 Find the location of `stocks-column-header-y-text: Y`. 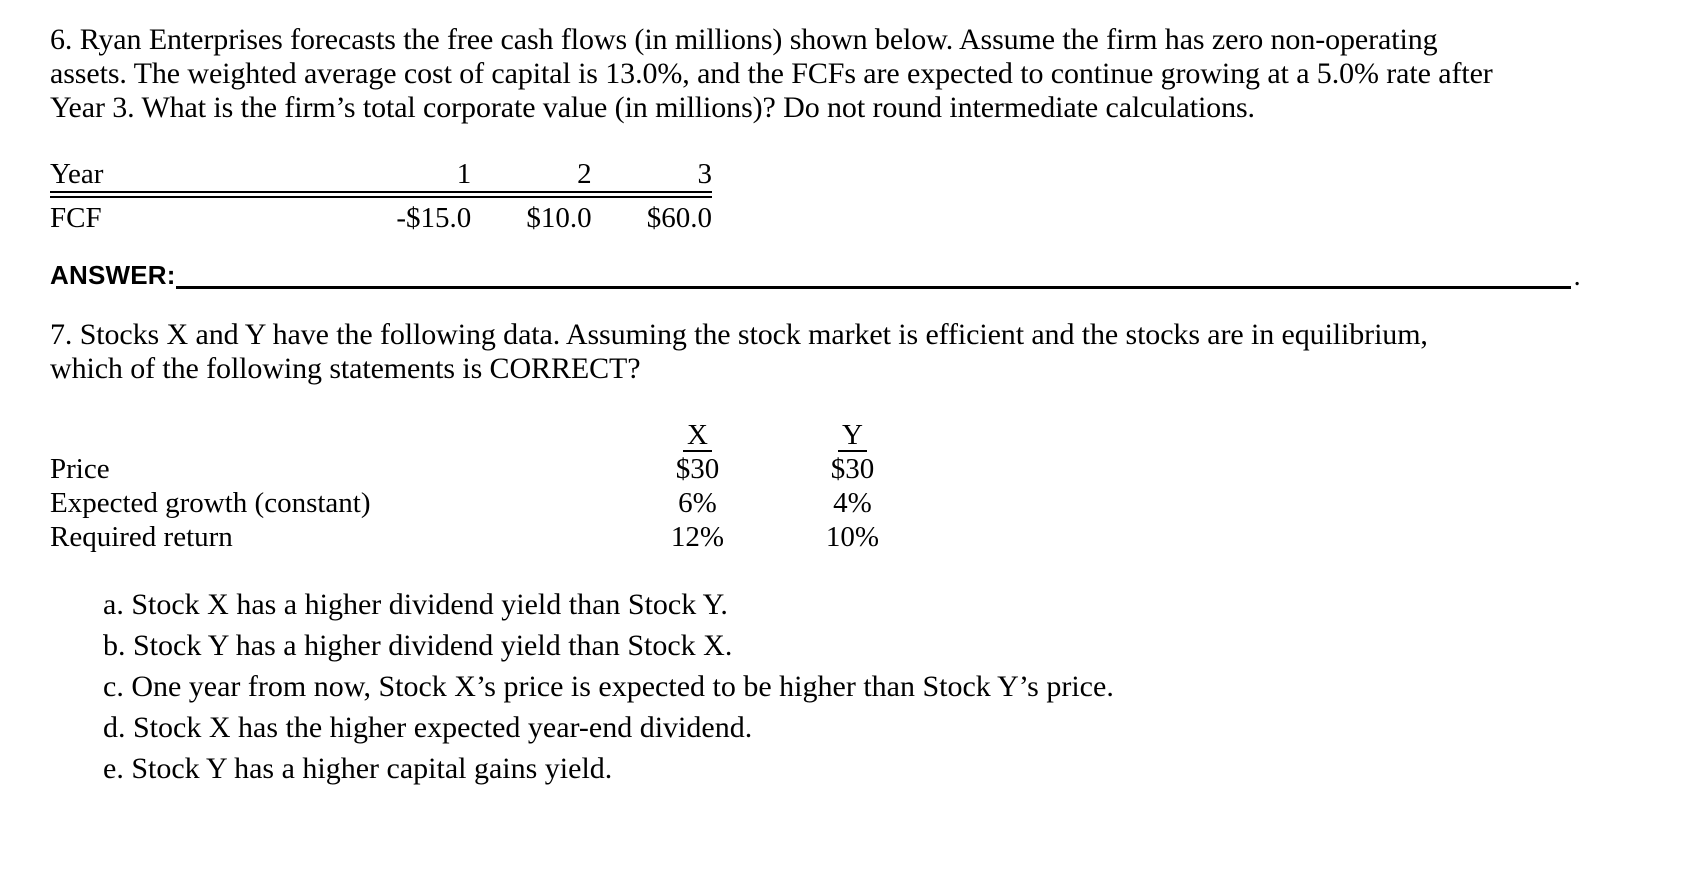

stocks-column-header-y-text: Y is located at coordinates (852, 436).